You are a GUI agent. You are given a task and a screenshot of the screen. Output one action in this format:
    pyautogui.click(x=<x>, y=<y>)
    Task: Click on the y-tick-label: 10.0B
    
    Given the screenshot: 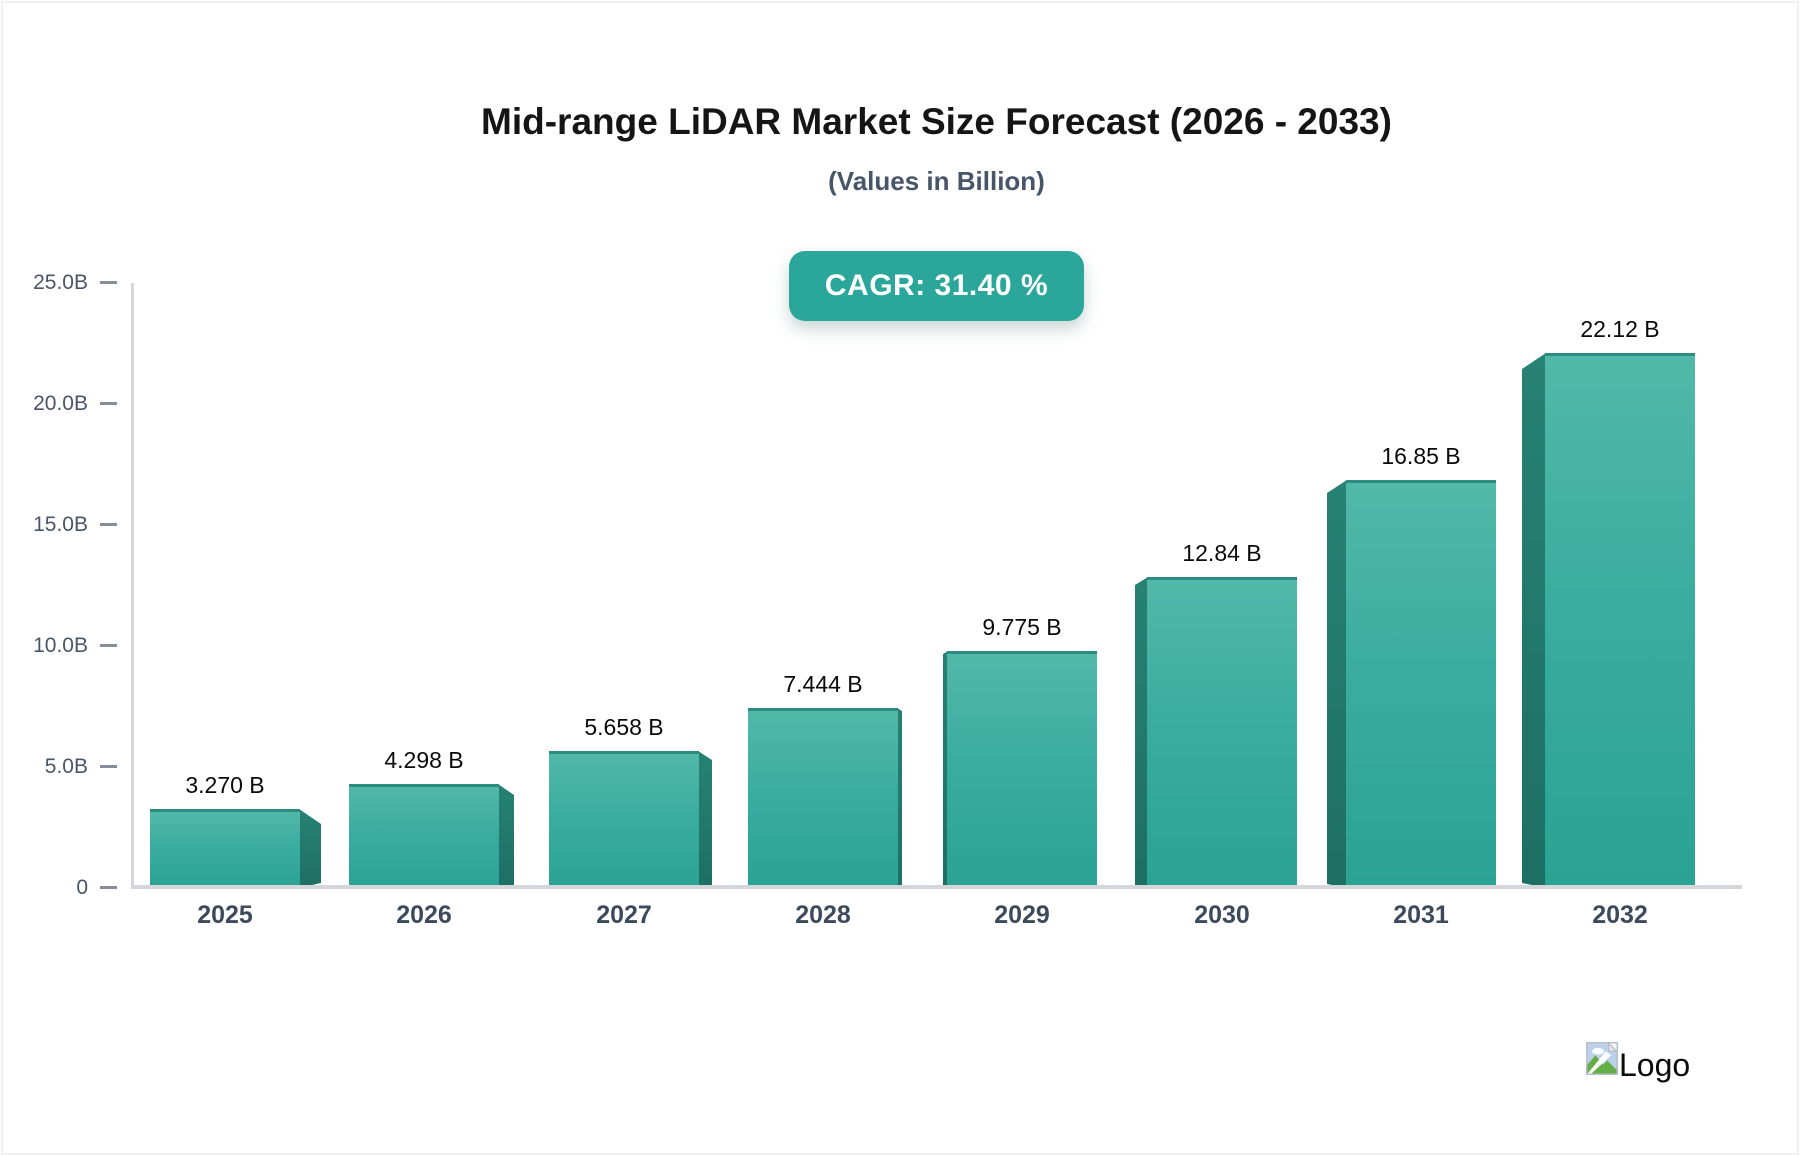 What is the action you would take?
    pyautogui.click(x=60, y=645)
    